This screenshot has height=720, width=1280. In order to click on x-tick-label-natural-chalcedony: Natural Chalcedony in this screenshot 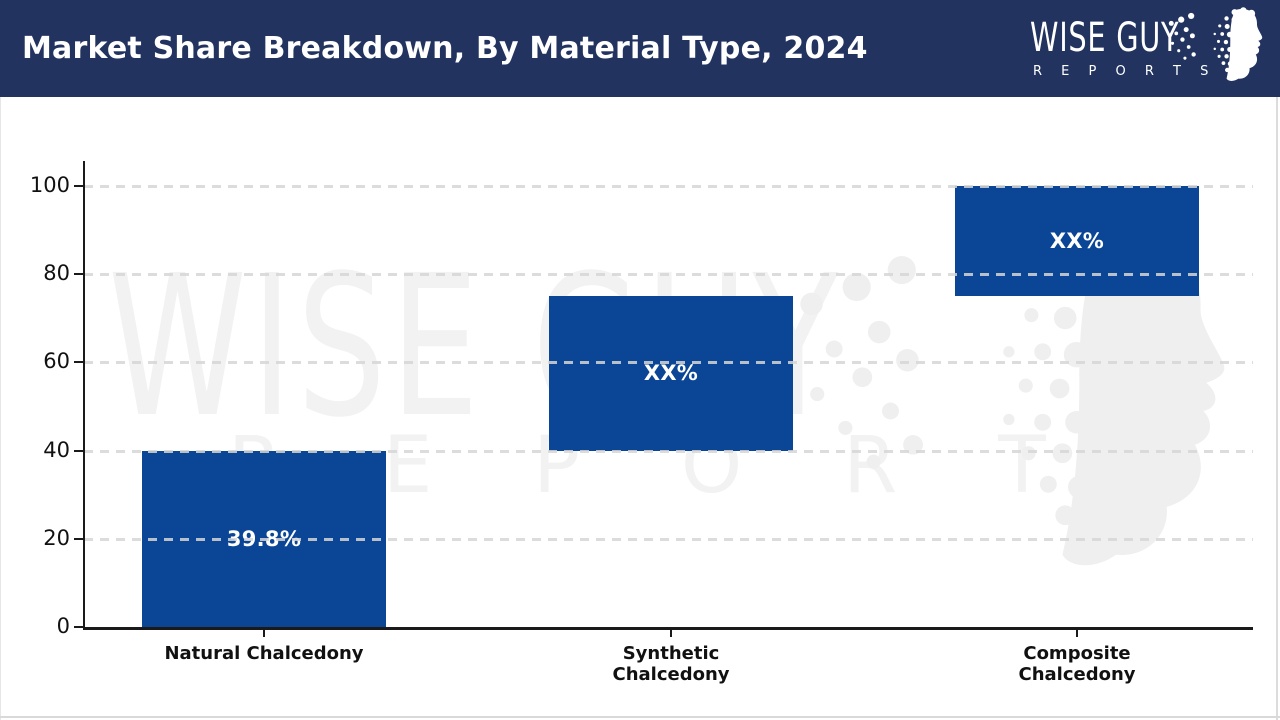, I will do `click(264, 653)`.